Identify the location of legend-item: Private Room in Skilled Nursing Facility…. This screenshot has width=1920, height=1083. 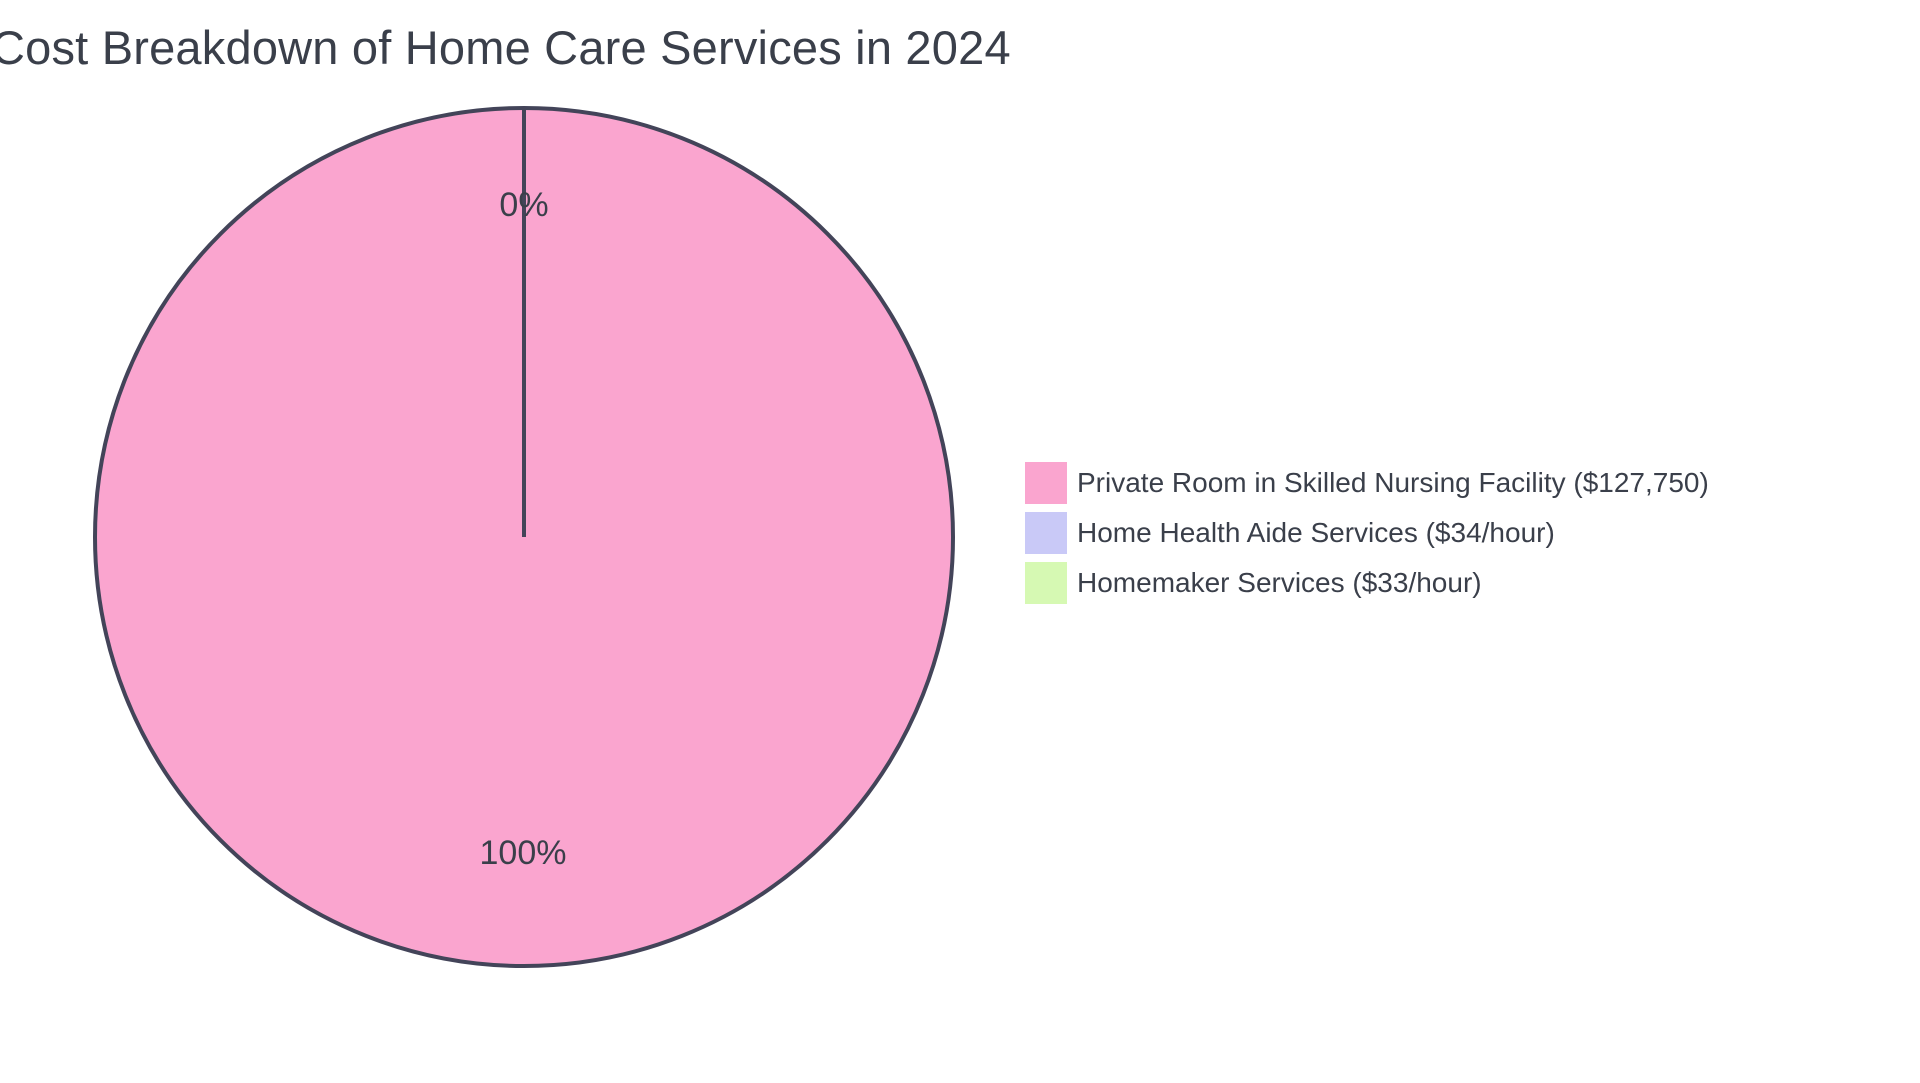
(1367, 483).